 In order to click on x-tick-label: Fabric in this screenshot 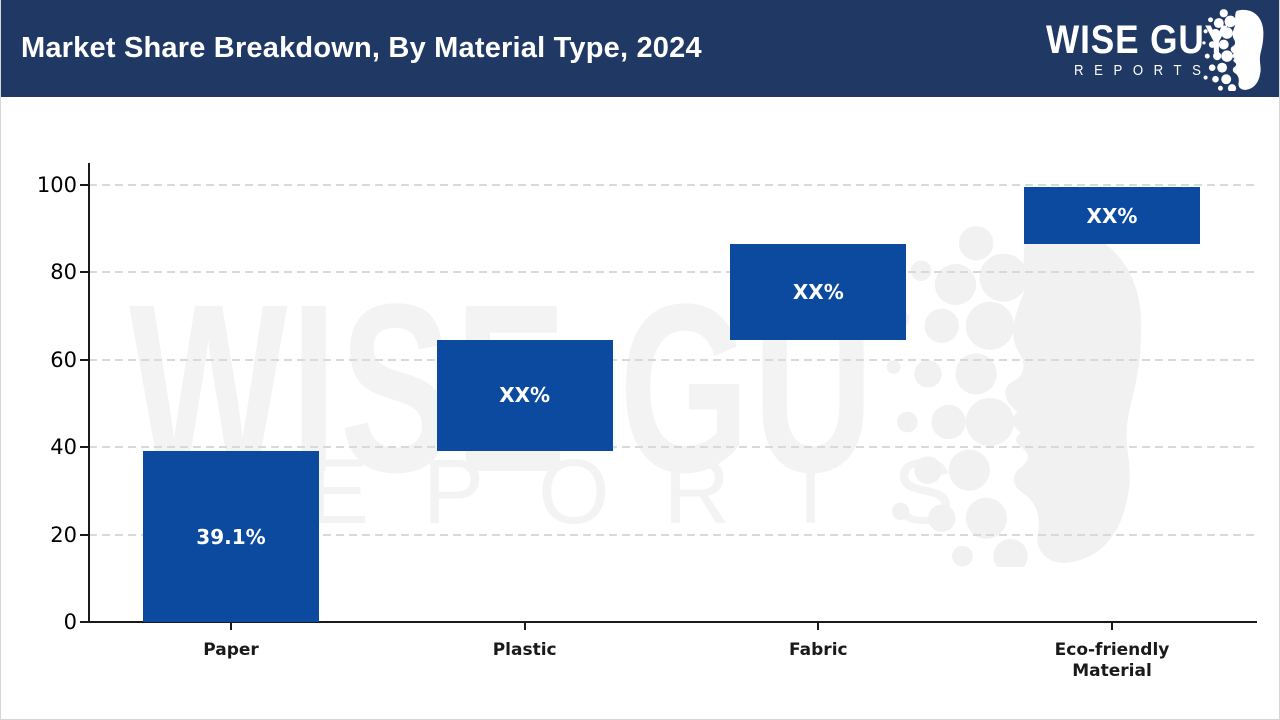, I will do `click(818, 650)`.